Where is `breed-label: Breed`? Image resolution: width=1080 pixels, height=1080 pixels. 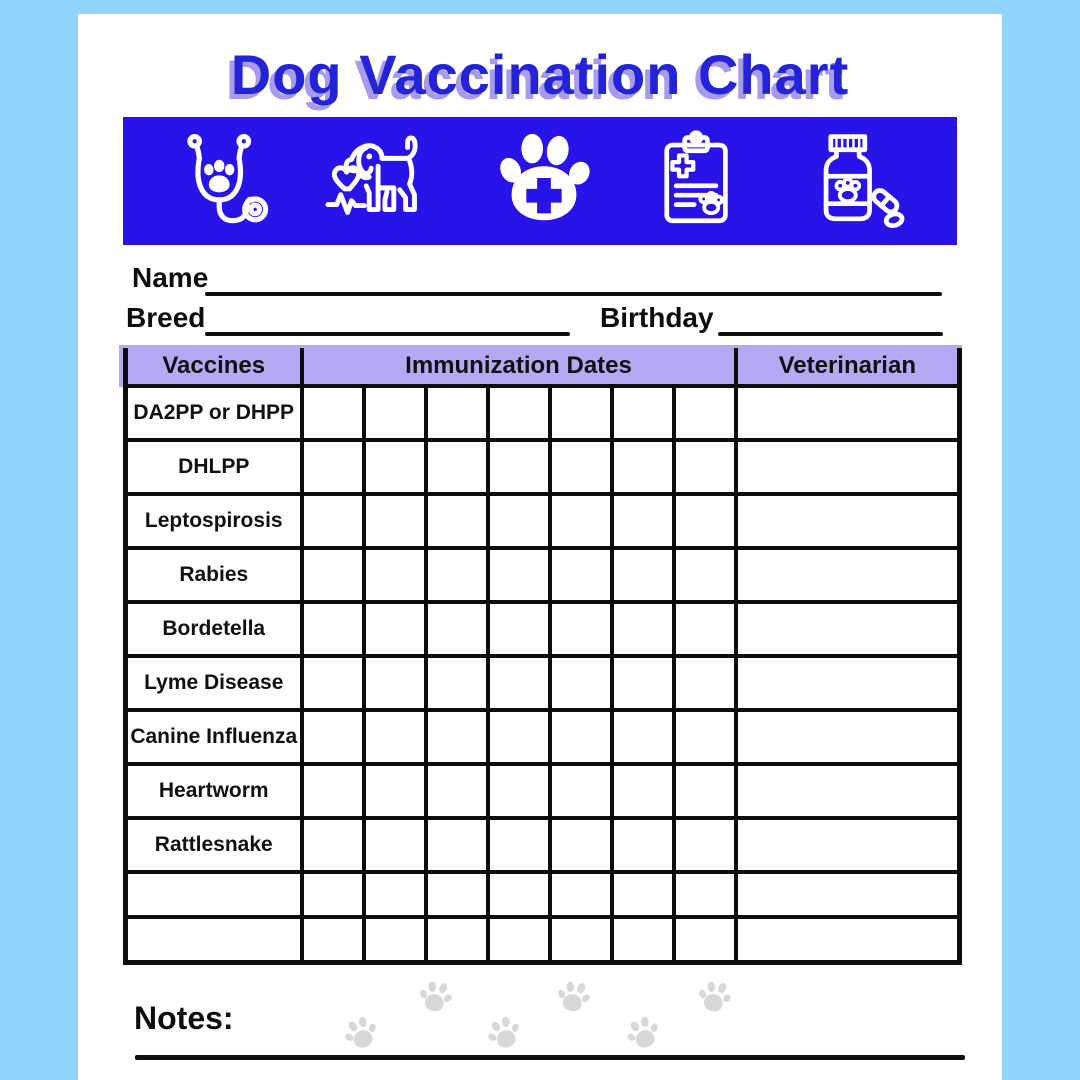 breed-label: Breed is located at coordinates (166, 317).